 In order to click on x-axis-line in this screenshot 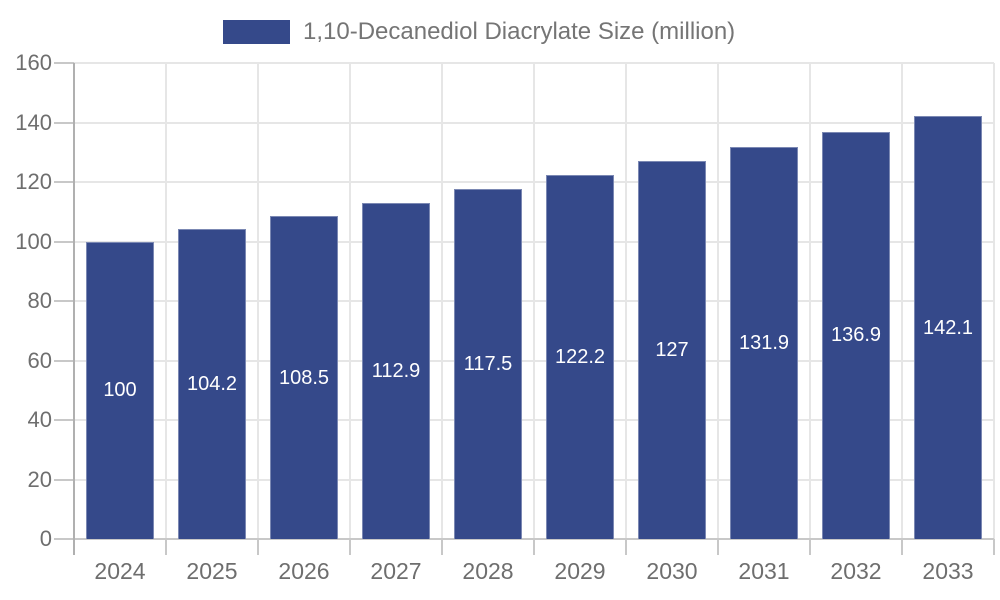, I will do `click(534, 539)`.